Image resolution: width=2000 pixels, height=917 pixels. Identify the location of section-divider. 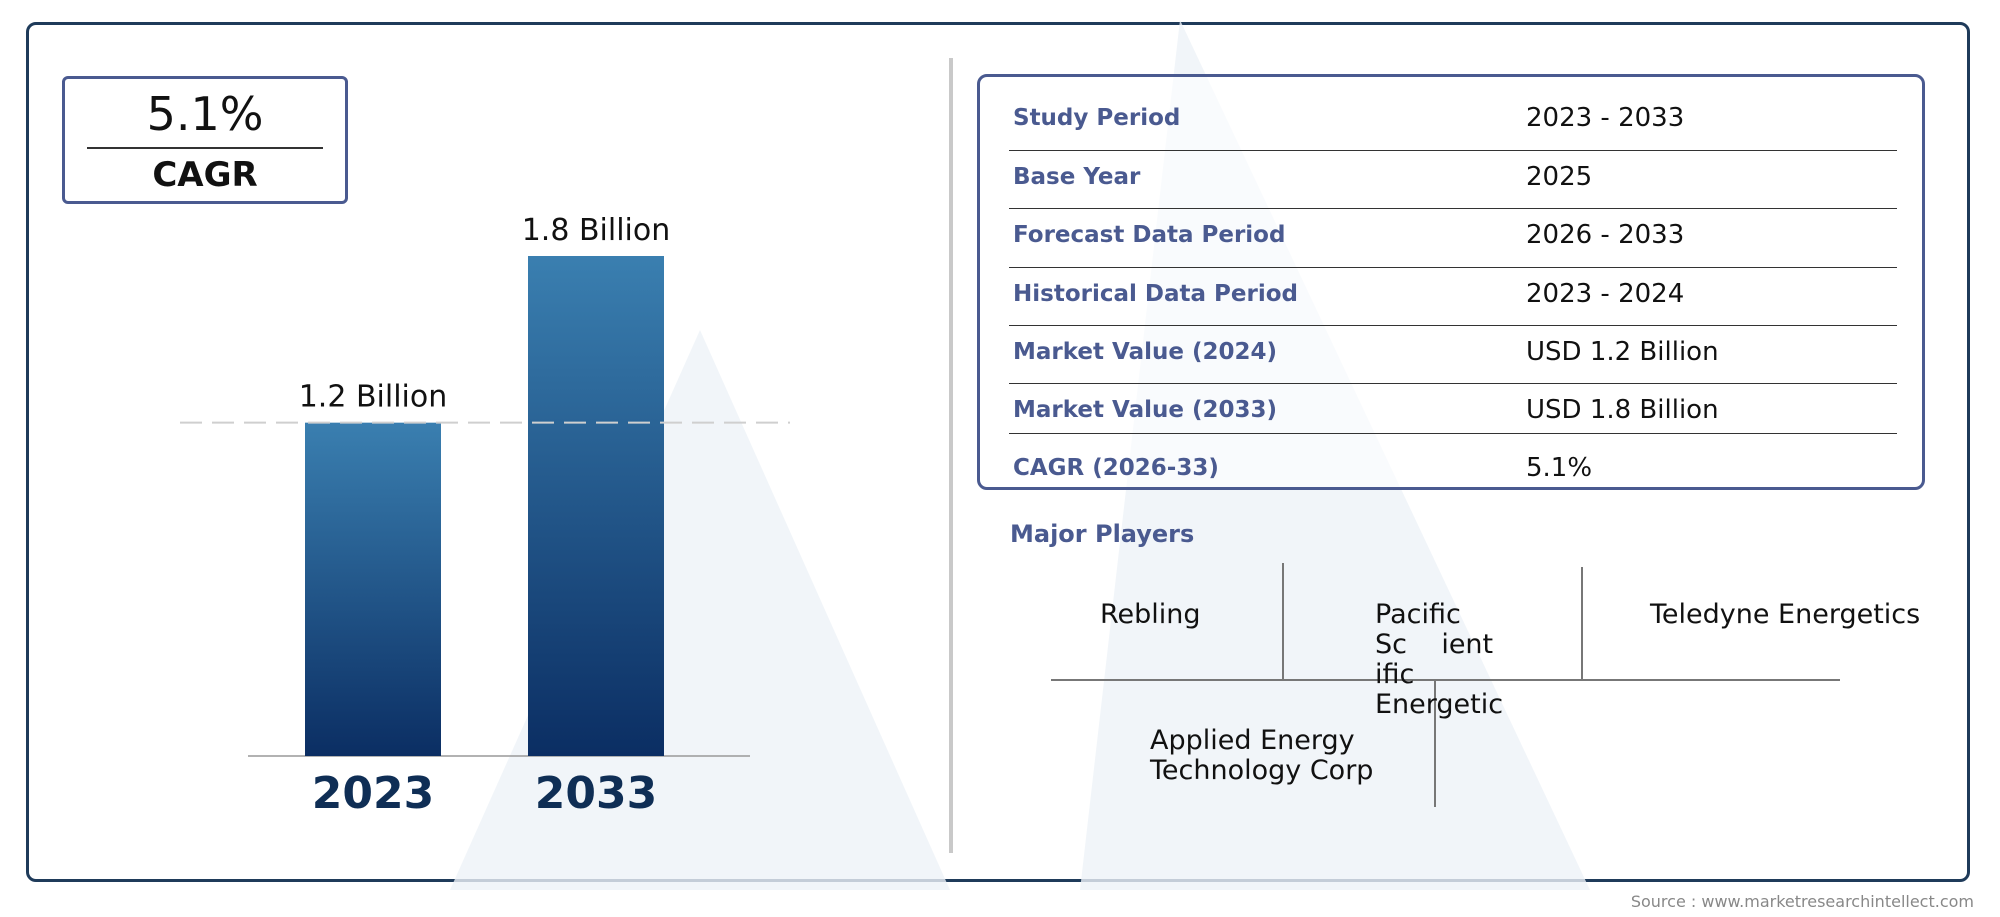
(951, 455).